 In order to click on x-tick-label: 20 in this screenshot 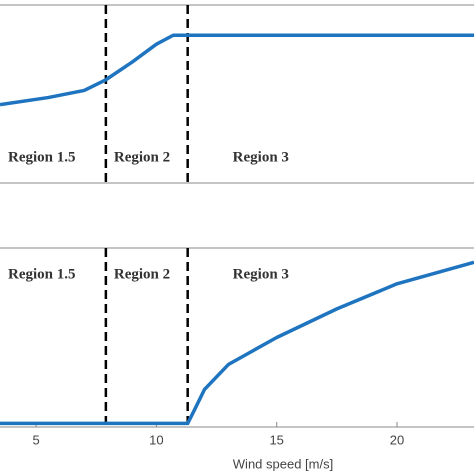, I will do `click(397, 439)`.